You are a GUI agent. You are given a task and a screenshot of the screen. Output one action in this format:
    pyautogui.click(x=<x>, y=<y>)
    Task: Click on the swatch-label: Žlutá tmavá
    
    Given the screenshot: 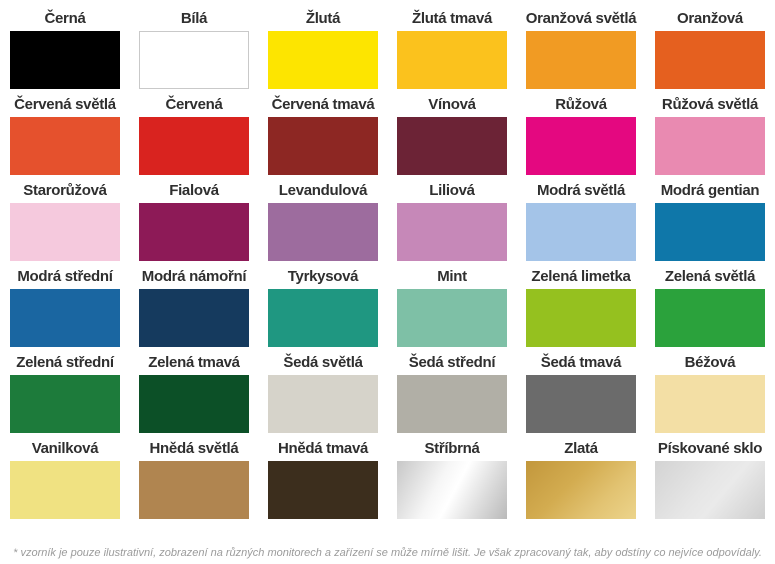 What is the action you would take?
    pyautogui.click(x=452, y=18)
    